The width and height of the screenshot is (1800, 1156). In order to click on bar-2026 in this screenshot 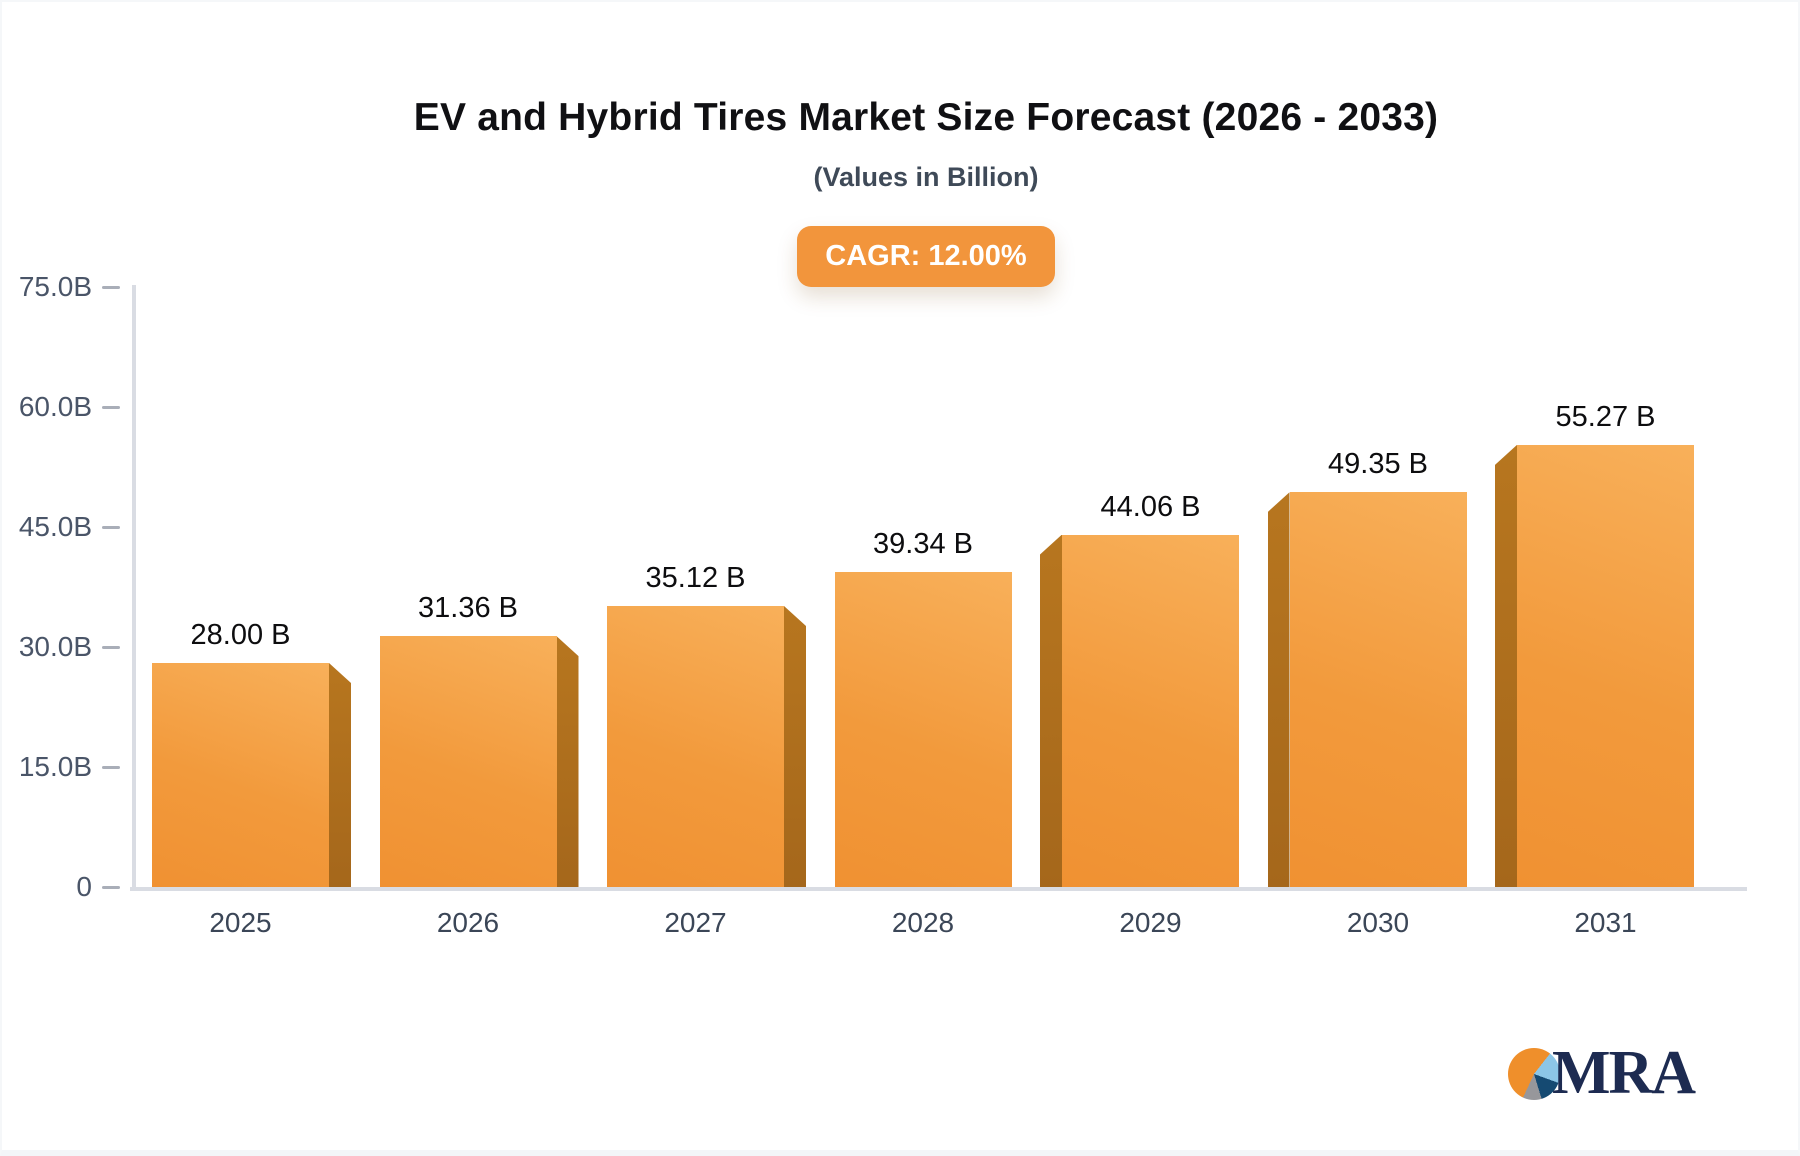, I will do `click(468, 761)`.